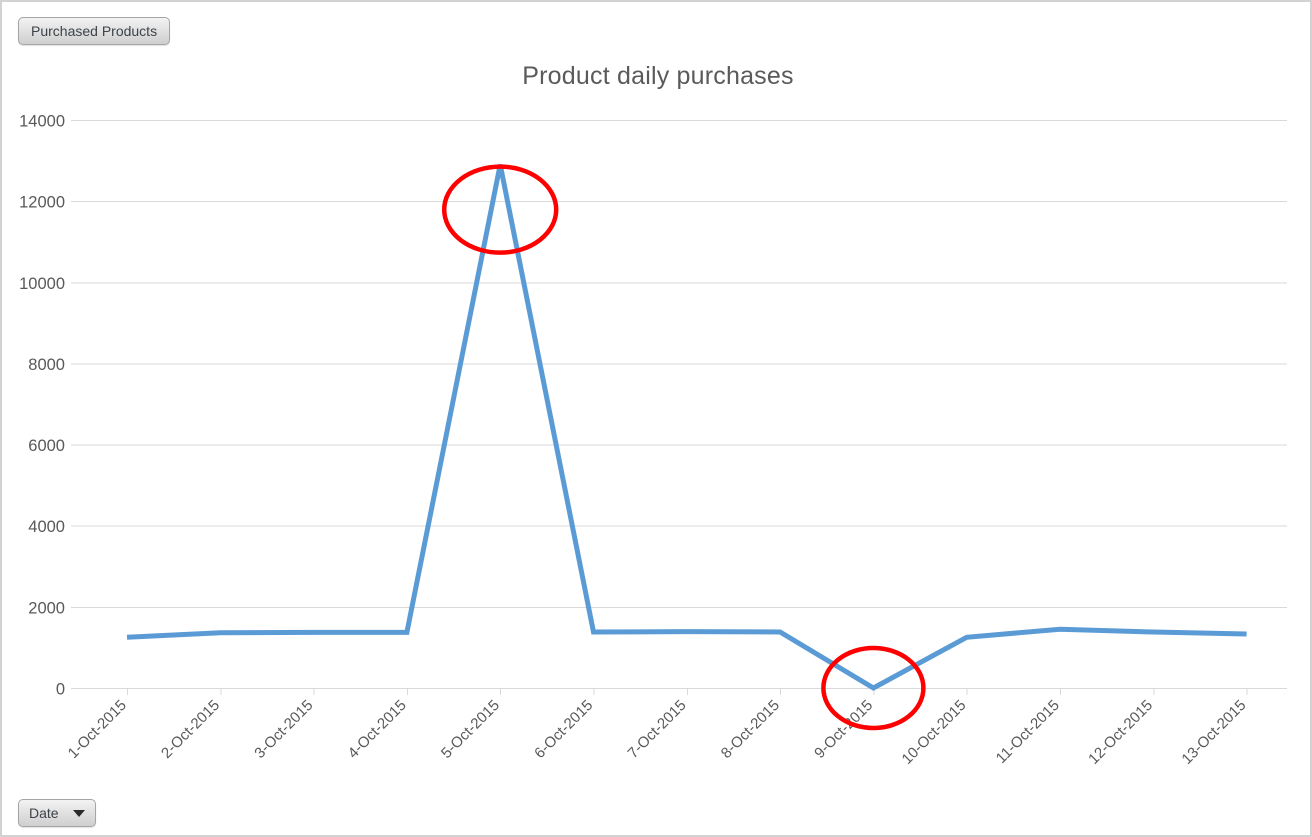 This screenshot has width=1312, height=837. Describe the element at coordinates (46, 446) in the screenshot. I see `y-axis-label: 6000` at that location.